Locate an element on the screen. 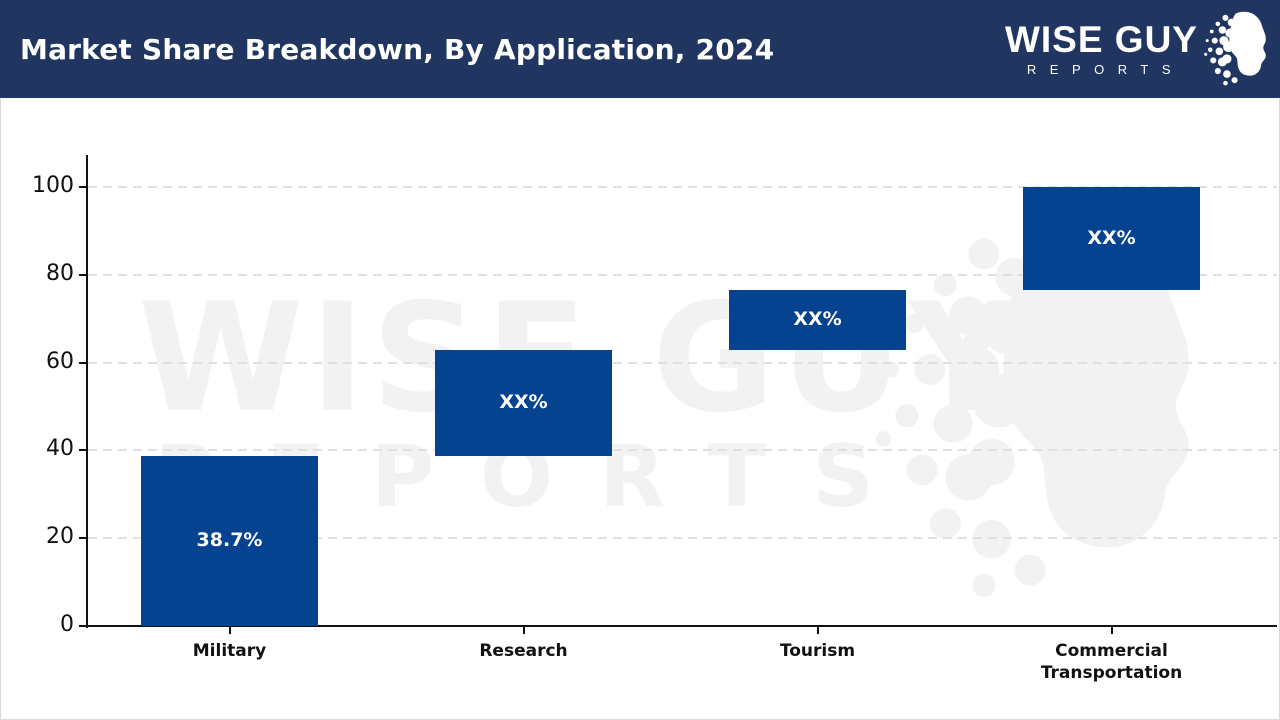 The width and height of the screenshot is (1280, 720). bar-research is located at coordinates (523, 403).